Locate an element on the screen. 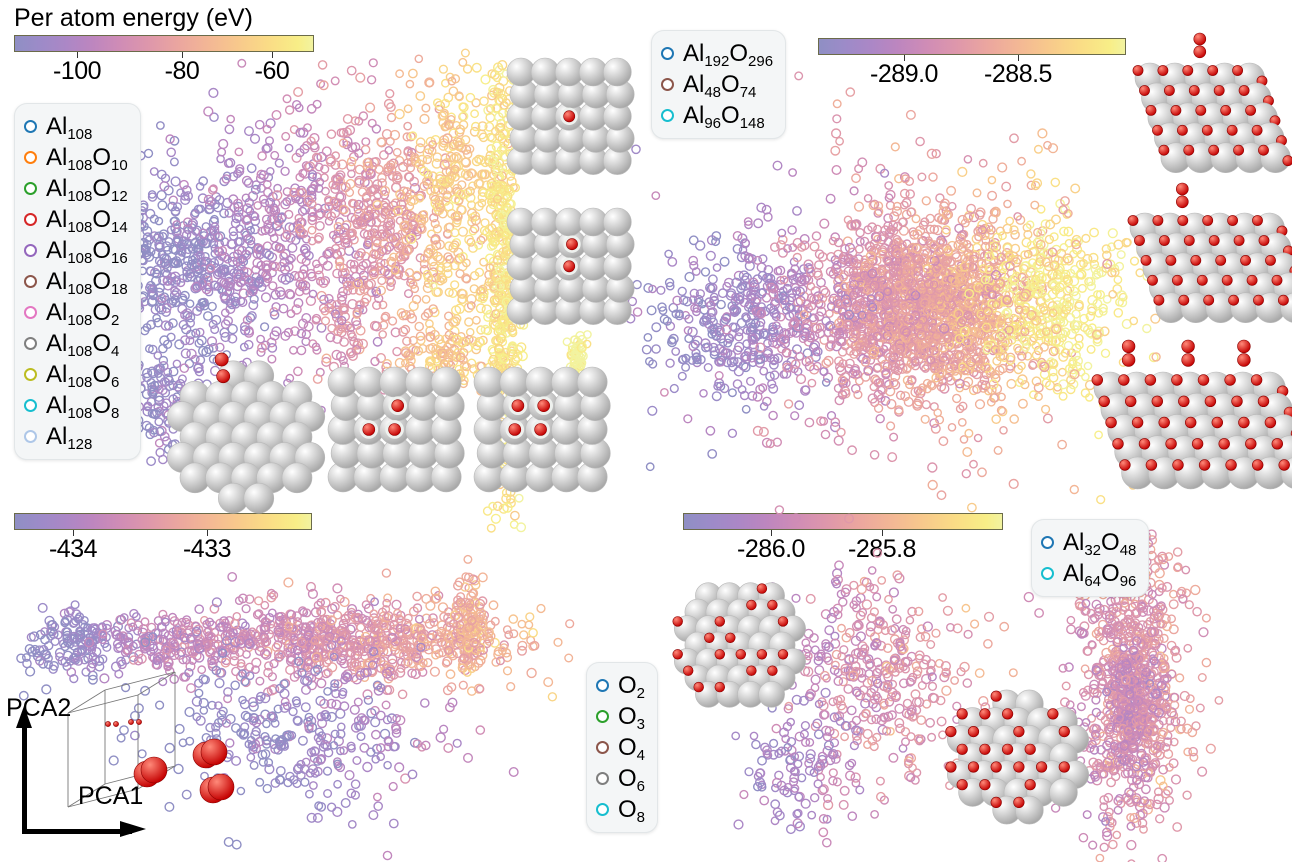 Image resolution: width=1292 pixels, height=862 pixels. legend-item: O4 is located at coordinates (620, 747).